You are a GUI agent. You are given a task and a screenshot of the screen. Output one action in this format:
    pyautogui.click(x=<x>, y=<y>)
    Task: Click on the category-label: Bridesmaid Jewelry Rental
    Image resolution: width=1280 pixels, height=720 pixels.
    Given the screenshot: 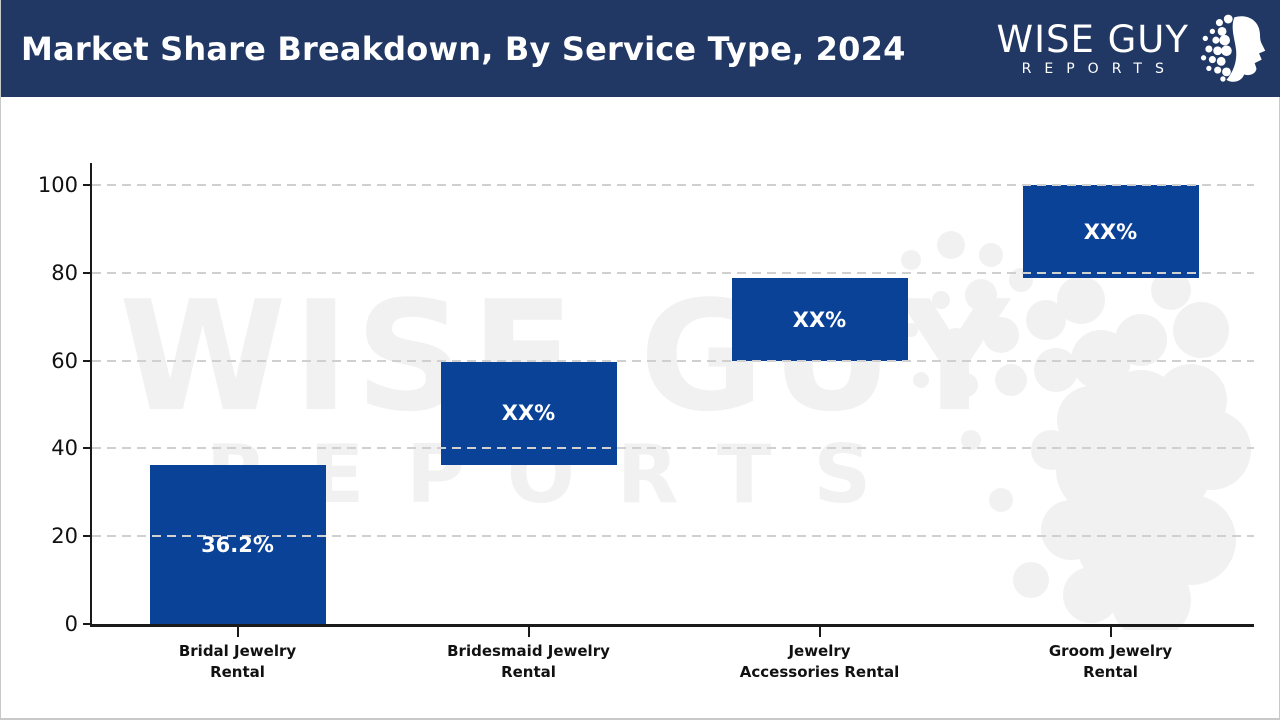 What is the action you would take?
    pyautogui.click(x=528, y=661)
    